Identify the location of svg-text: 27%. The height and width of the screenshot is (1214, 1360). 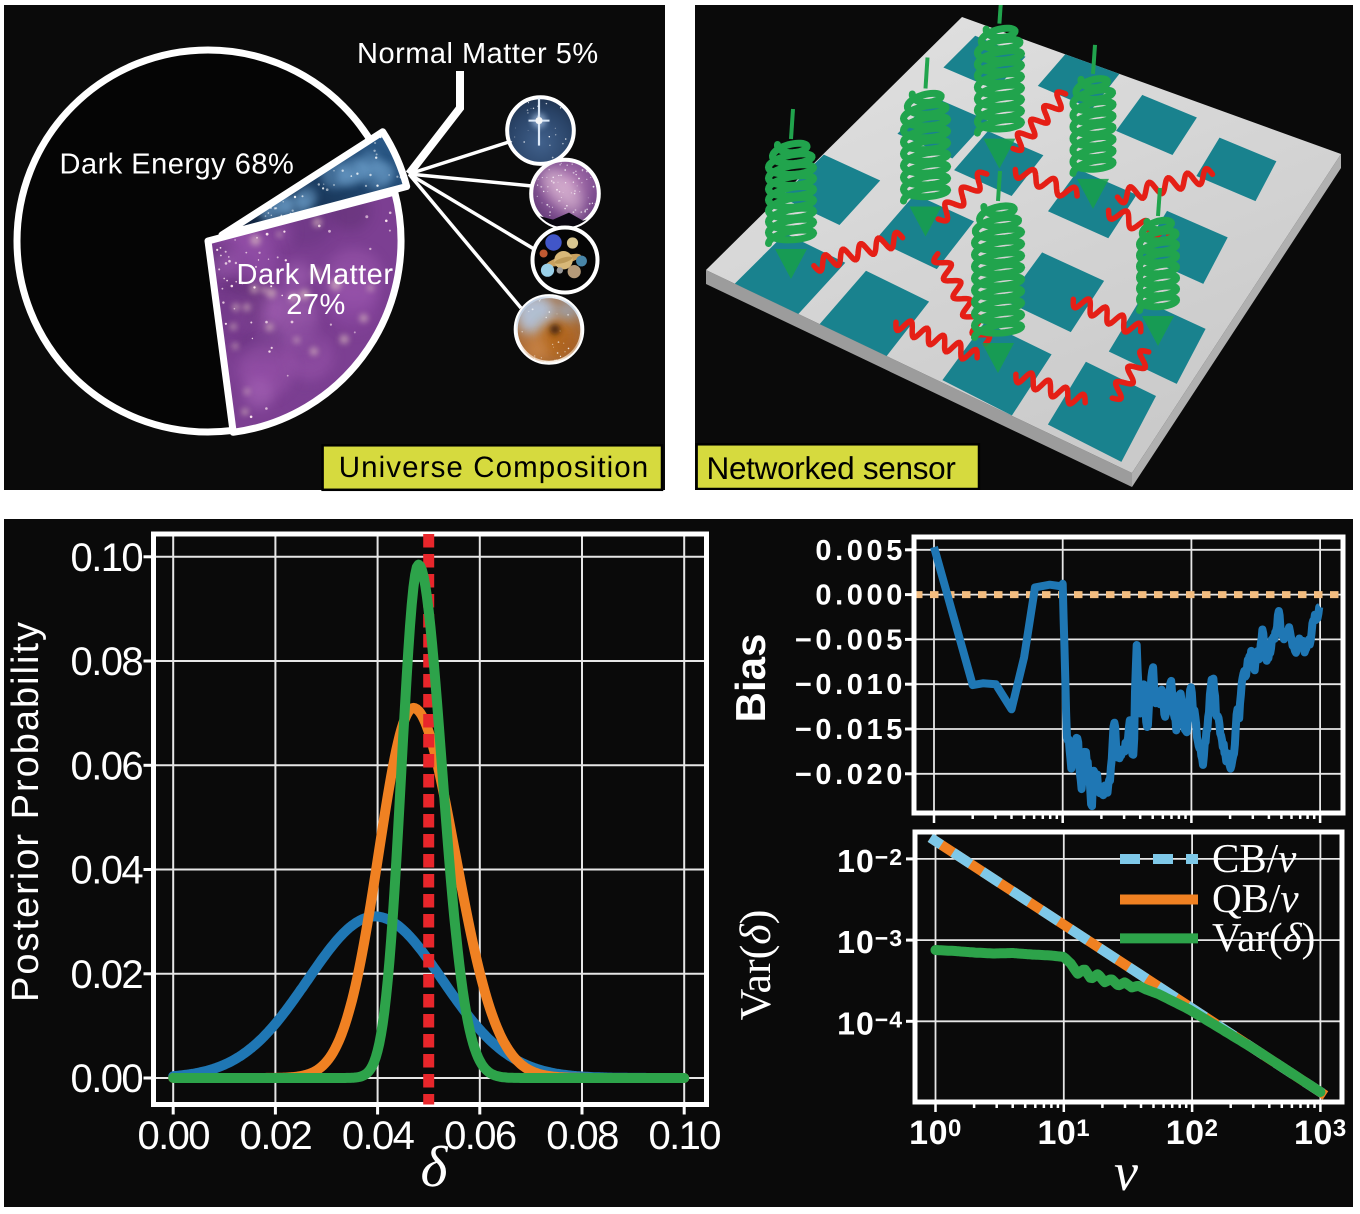
(316, 305).